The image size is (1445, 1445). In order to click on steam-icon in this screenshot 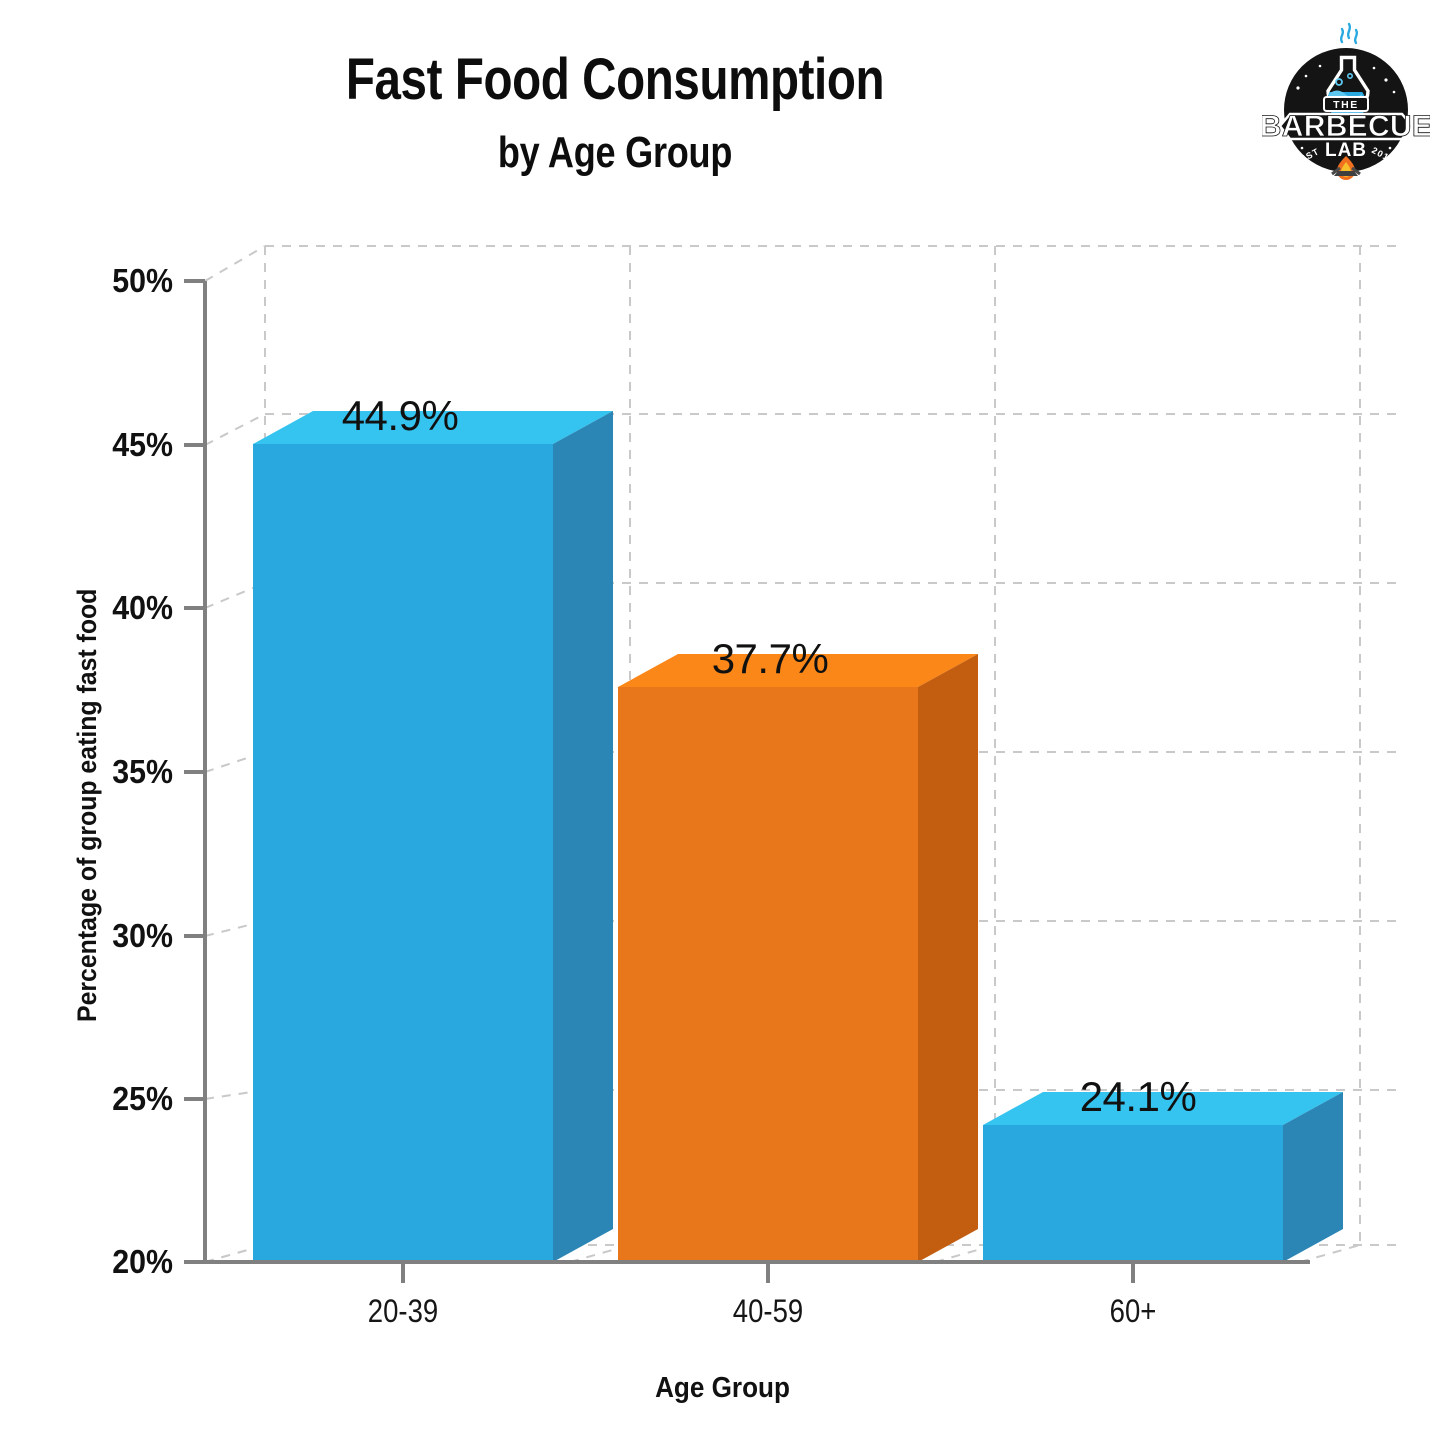, I will do `click(1349, 33)`.